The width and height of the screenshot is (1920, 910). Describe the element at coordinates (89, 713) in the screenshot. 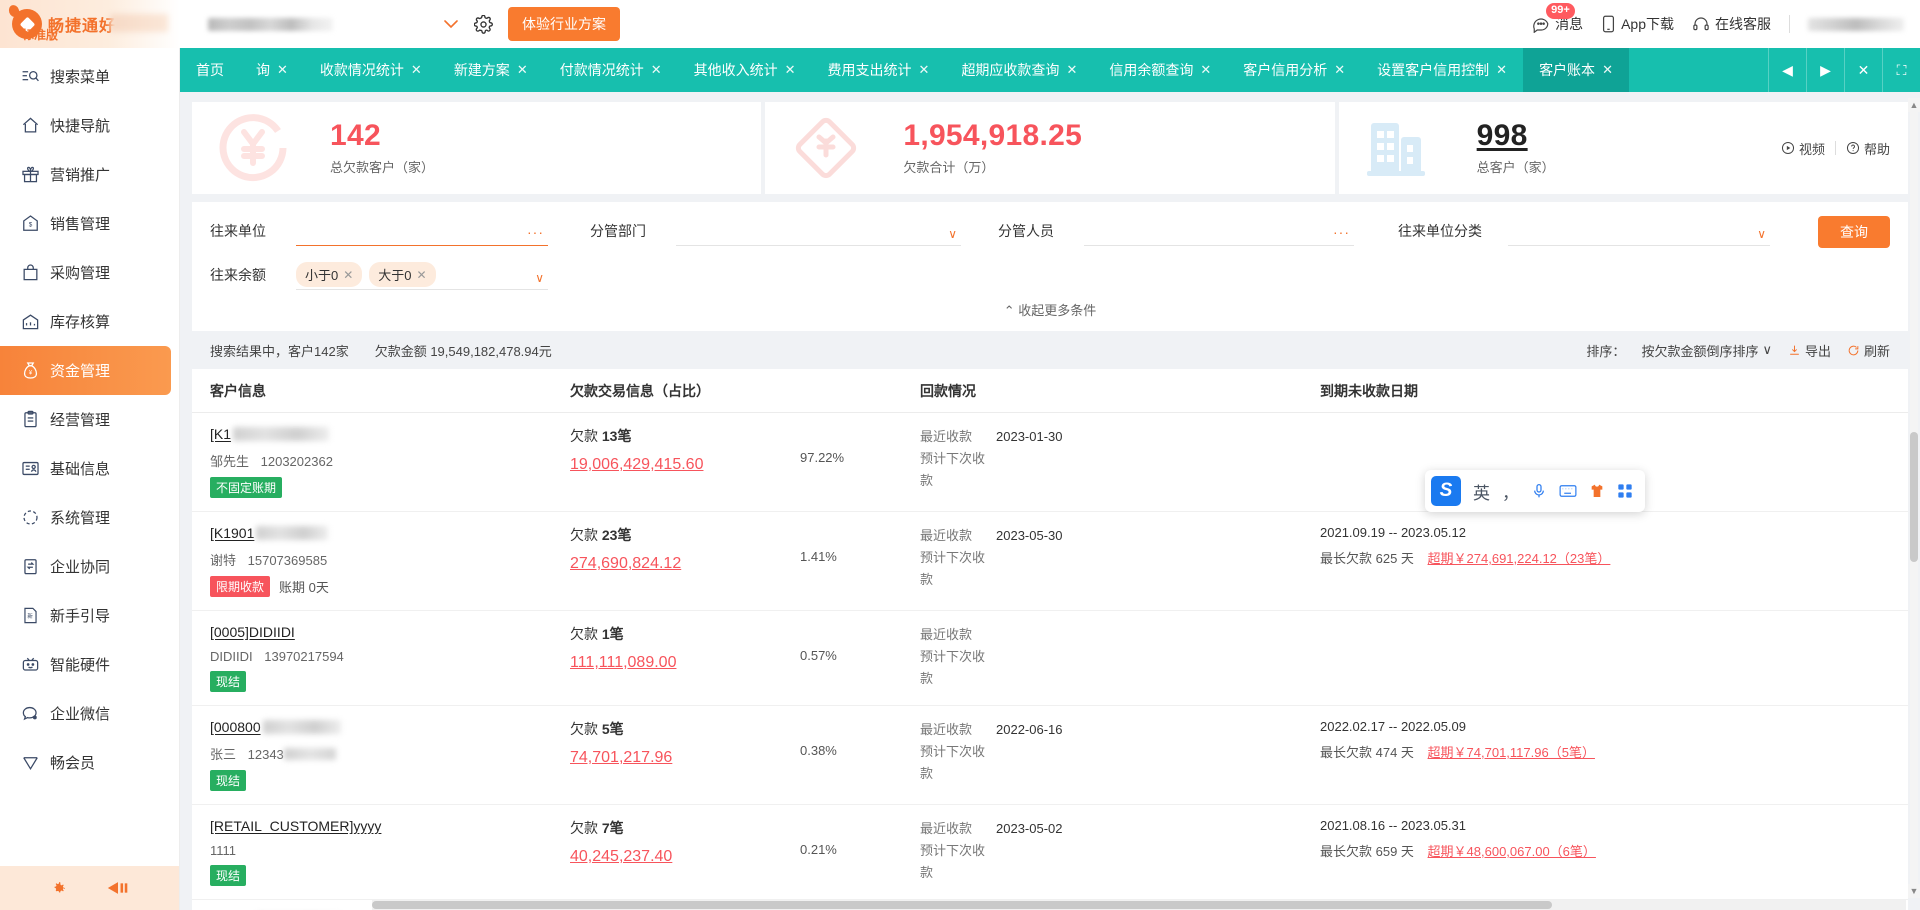

I see `sidebar-item-wechat-work: 企业微信` at that location.